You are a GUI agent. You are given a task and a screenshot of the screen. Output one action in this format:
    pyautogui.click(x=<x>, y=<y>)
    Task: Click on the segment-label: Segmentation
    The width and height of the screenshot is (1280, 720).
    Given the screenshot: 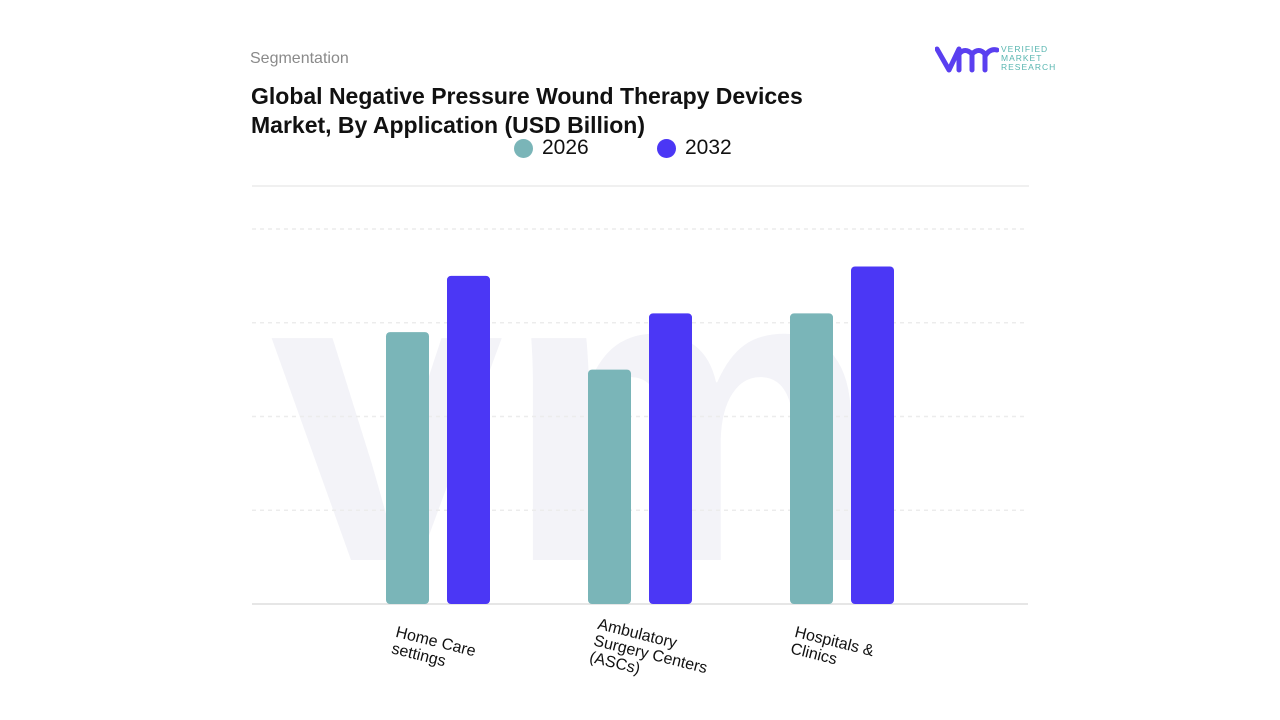 What is the action you would take?
    pyautogui.click(x=299, y=58)
    